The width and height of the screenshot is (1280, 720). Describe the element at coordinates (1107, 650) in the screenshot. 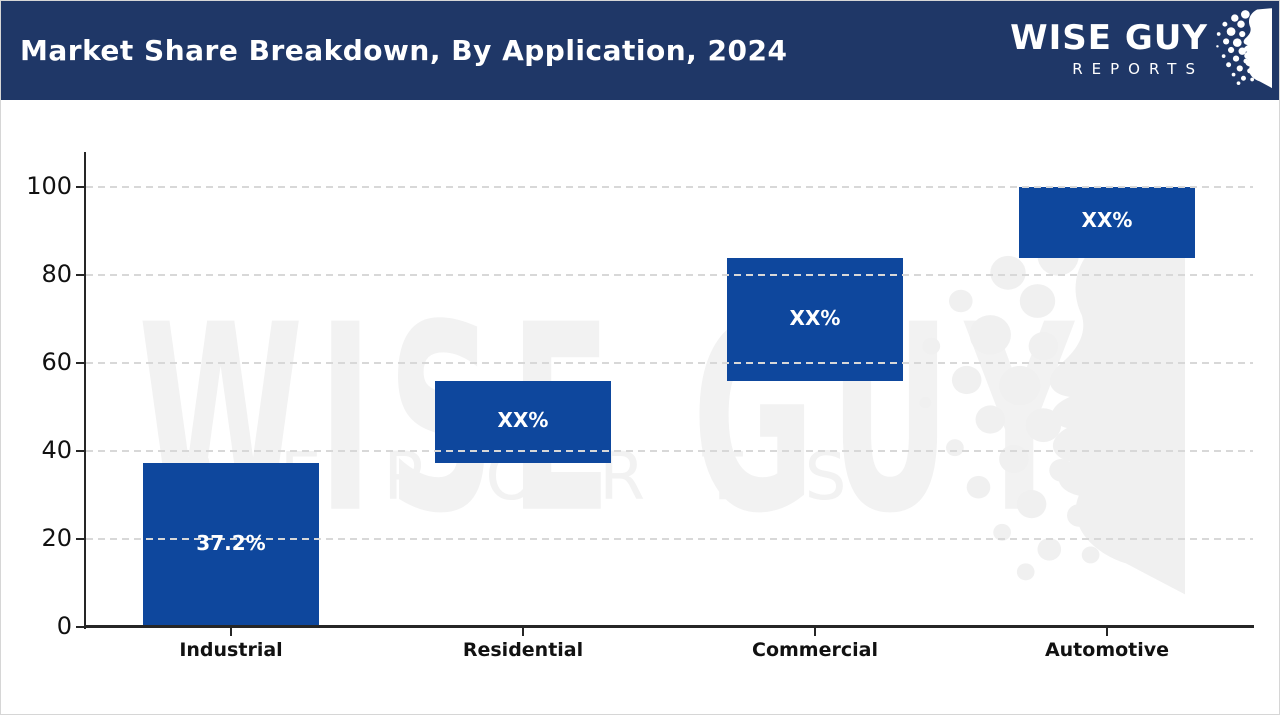

I see `x-tick-label-automotive: Automotive` at that location.